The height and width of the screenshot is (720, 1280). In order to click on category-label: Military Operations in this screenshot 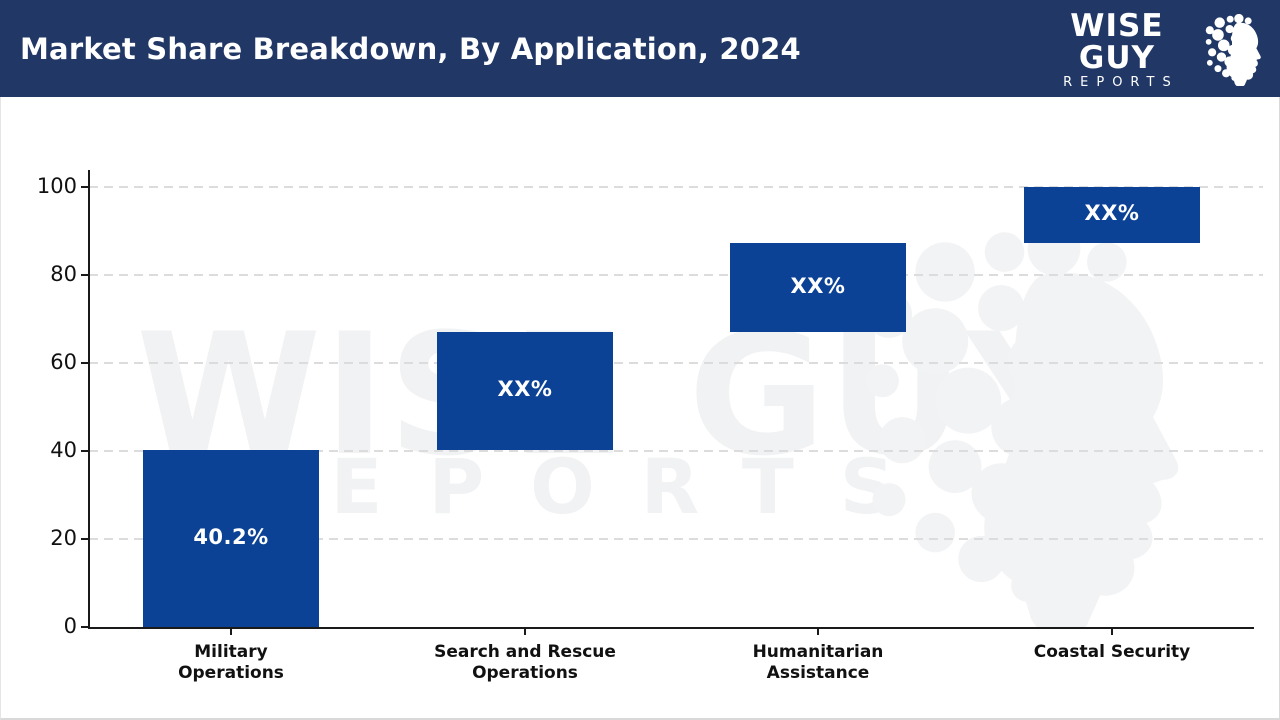, I will do `click(231, 662)`.